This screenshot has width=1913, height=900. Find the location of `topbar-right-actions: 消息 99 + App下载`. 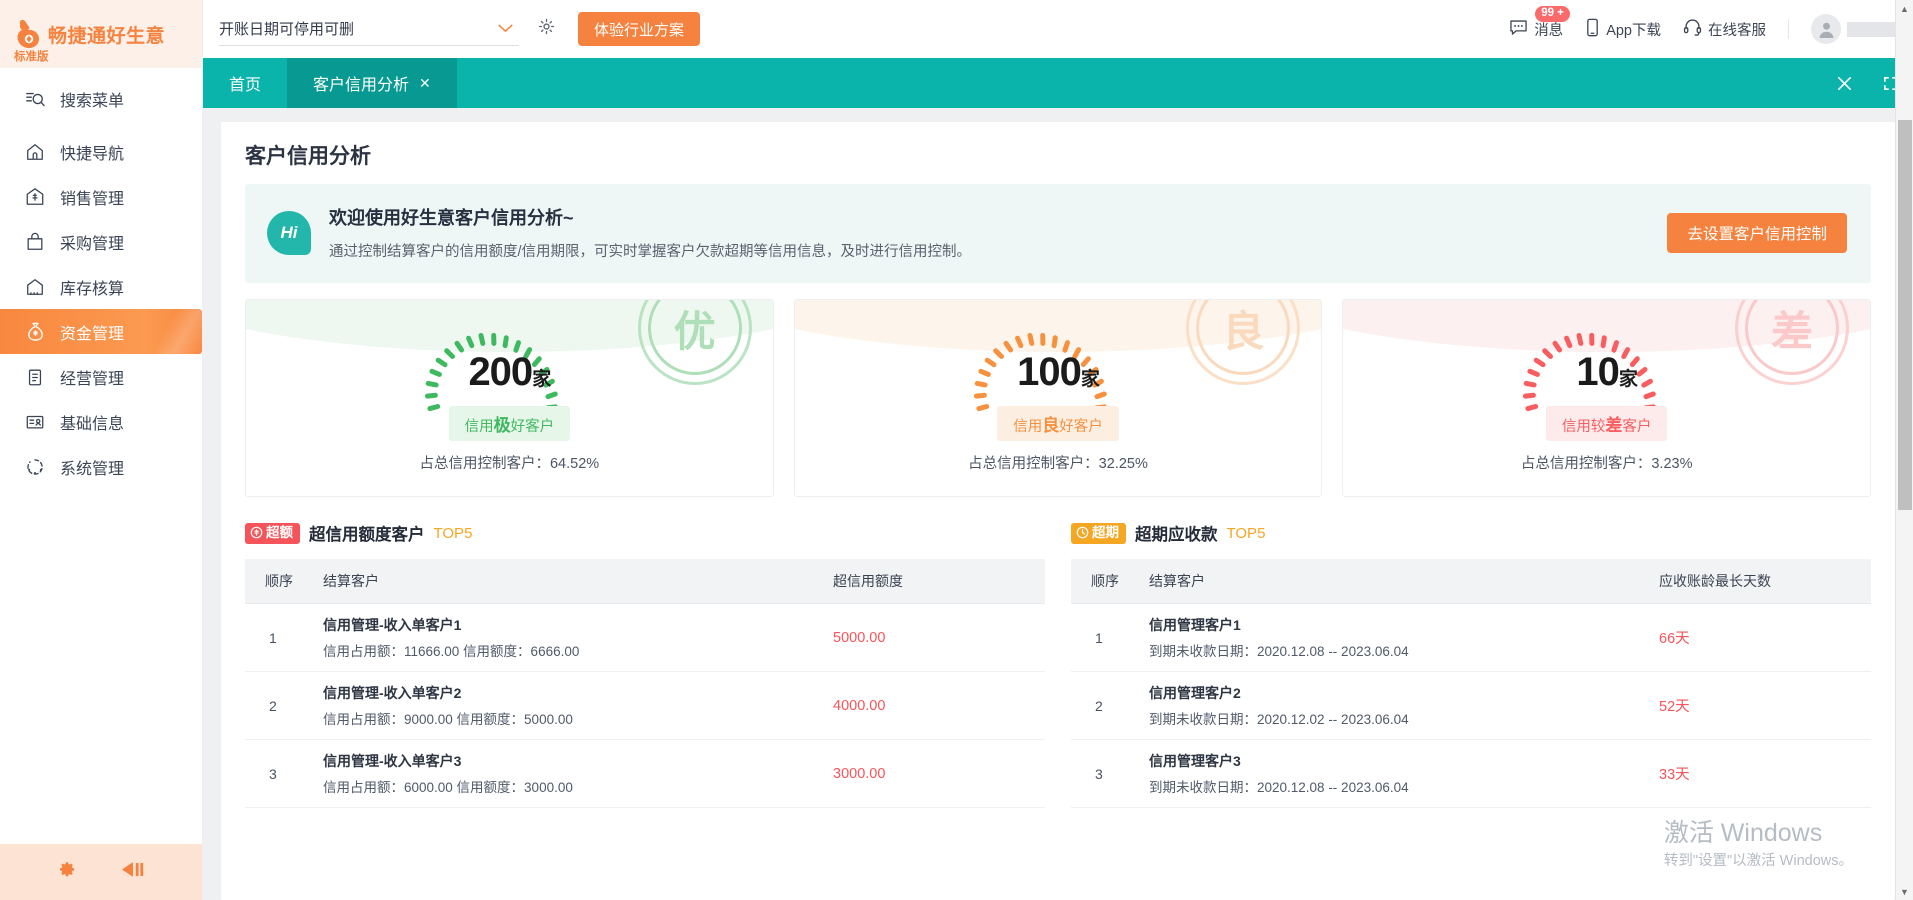

topbar-right-actions: 消息 99 + App下载 is located at coordinates (1704, 24).